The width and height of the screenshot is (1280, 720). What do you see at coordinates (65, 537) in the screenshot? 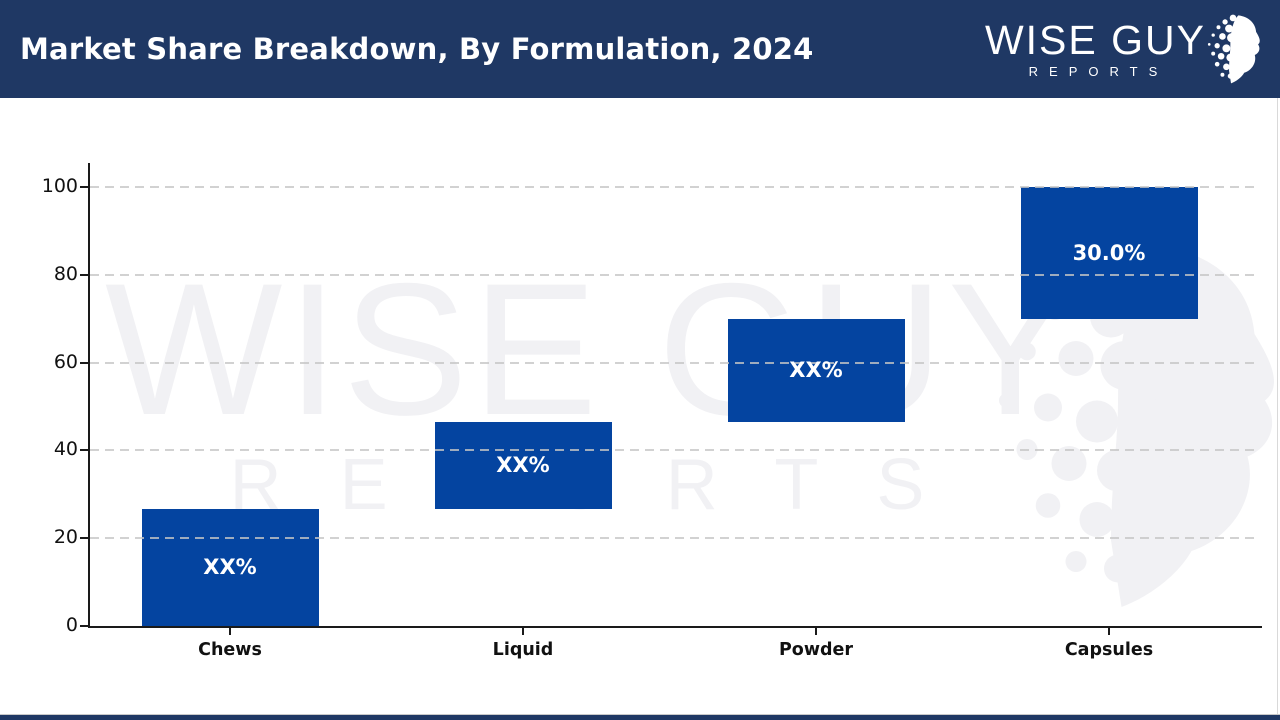
I see `y-tick-label: 20` at bounding box center [65, 537].